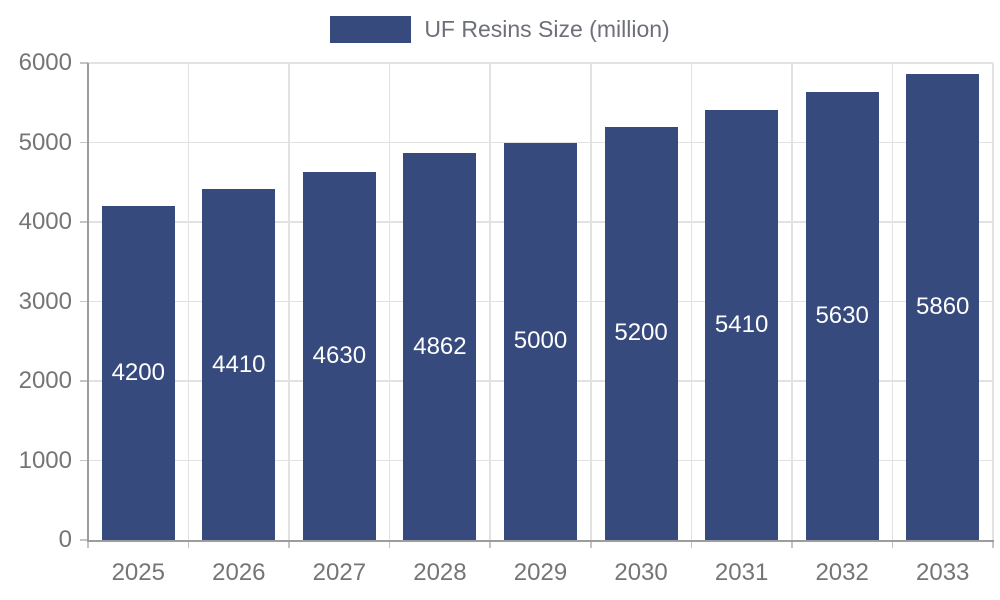 The height and width of the screenshot is (600, 1000). I want to click on bar-value-label: 4630, so click(339, 355).